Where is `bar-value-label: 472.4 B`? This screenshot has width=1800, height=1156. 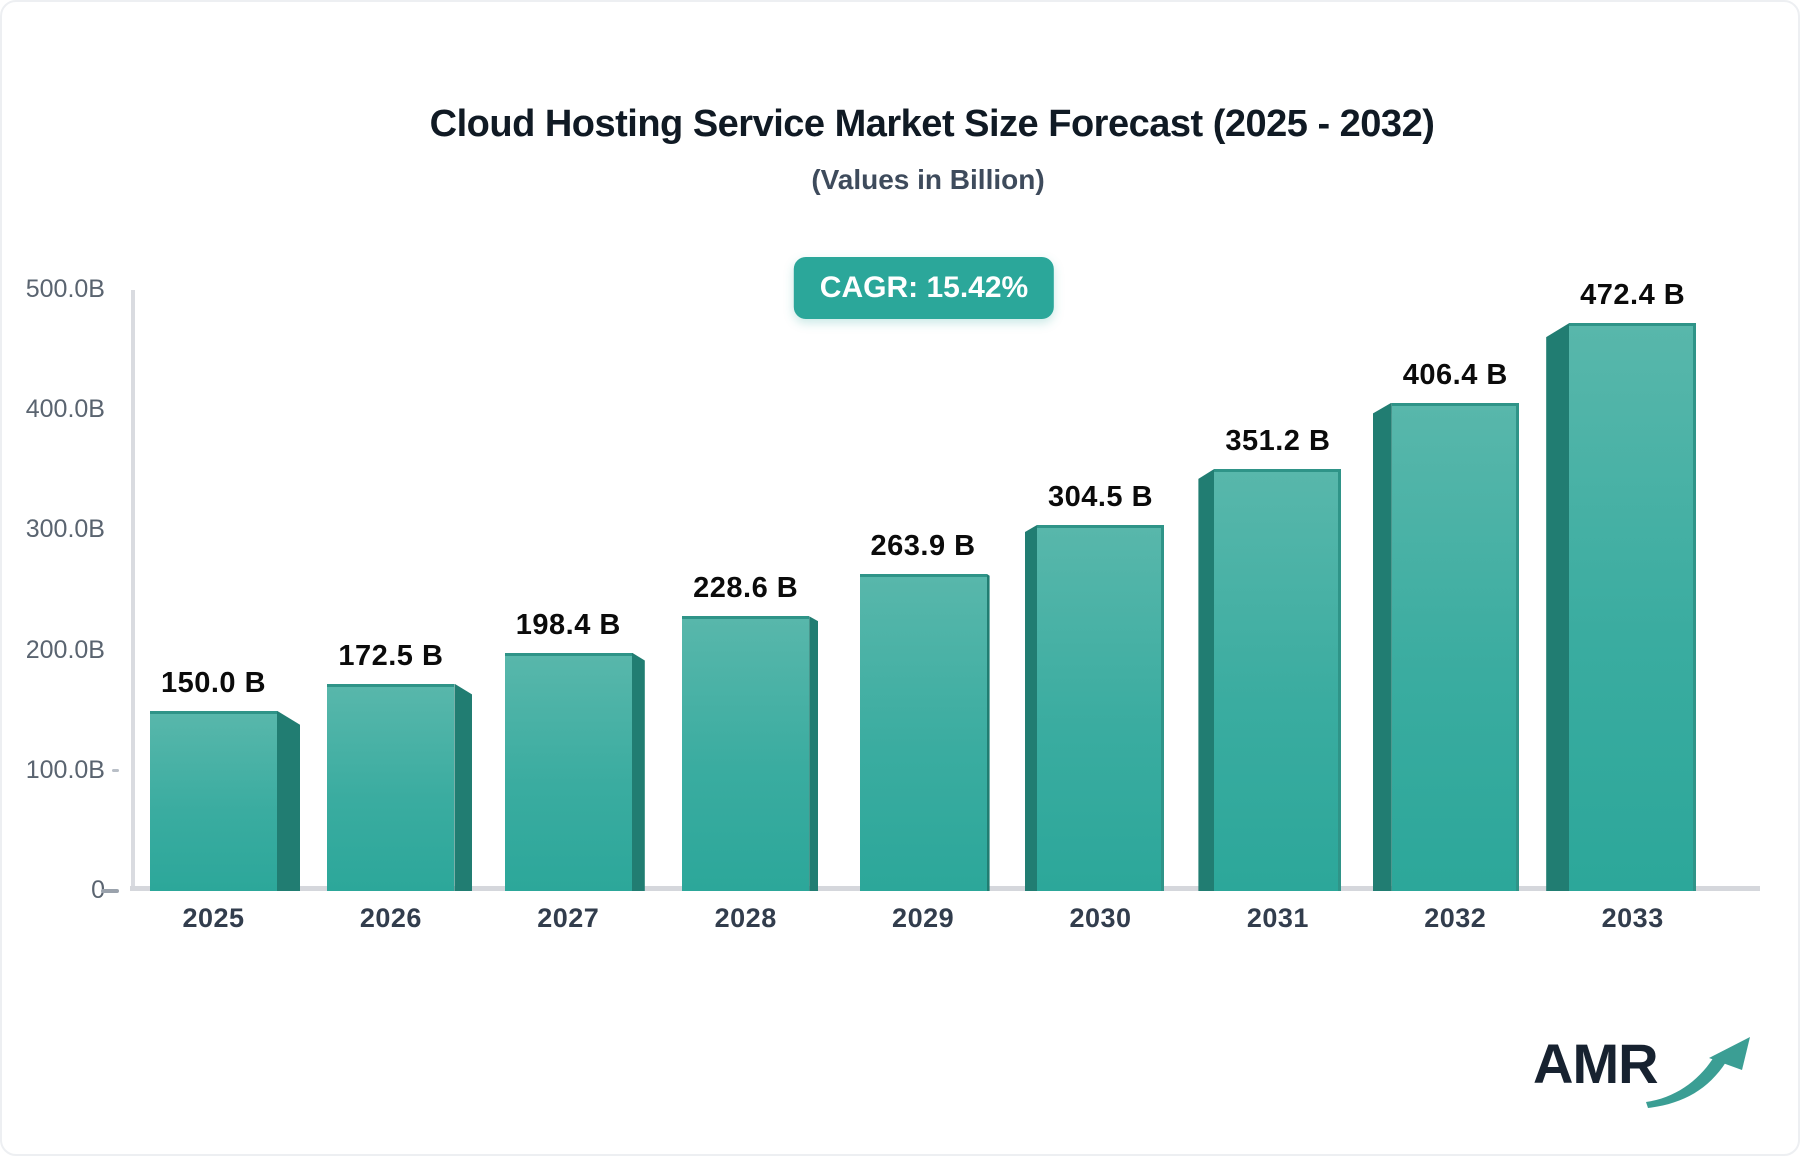 bar-value-label: 472.4 B is located at coordinates (1633, 295).